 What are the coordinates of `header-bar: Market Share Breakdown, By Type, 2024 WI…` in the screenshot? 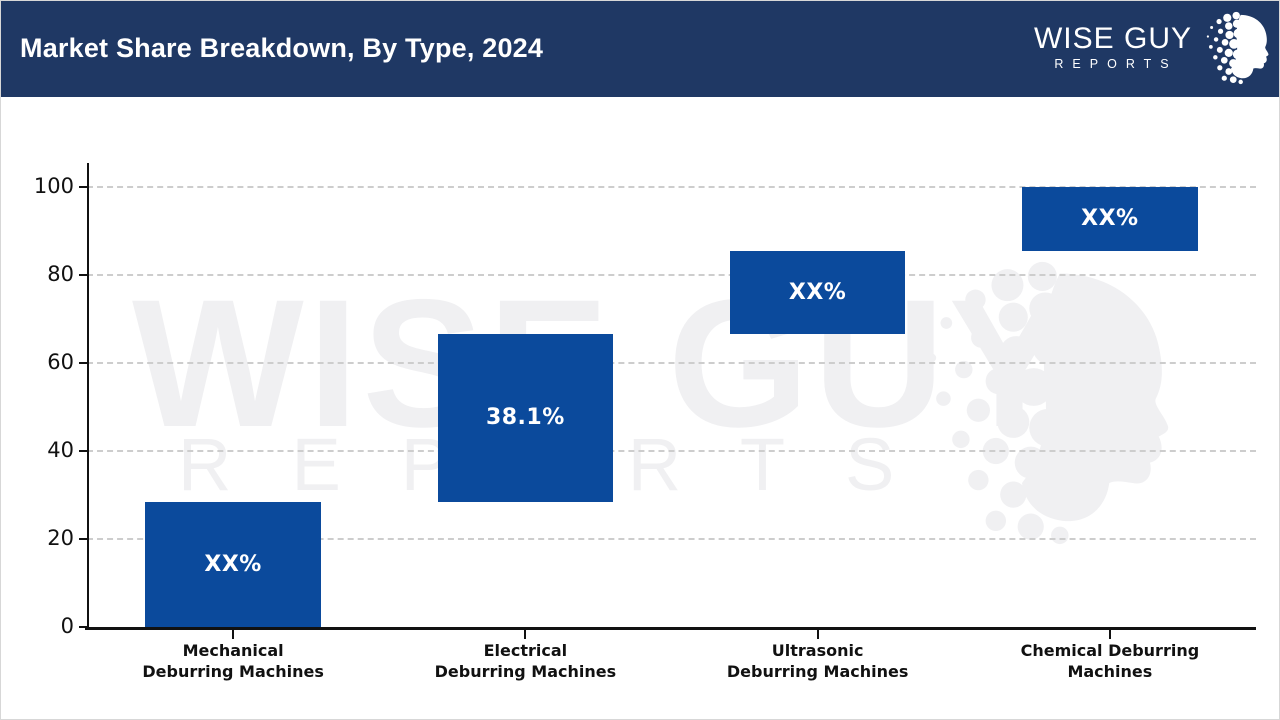 It's located at (640, 48).